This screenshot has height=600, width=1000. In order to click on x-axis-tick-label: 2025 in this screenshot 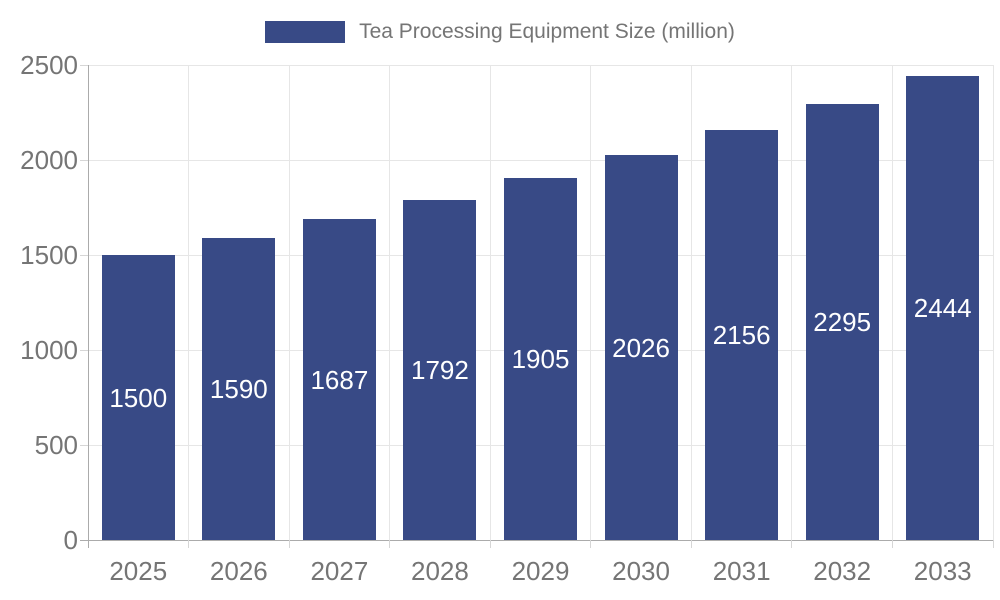, I will do `click(138, 571)`.